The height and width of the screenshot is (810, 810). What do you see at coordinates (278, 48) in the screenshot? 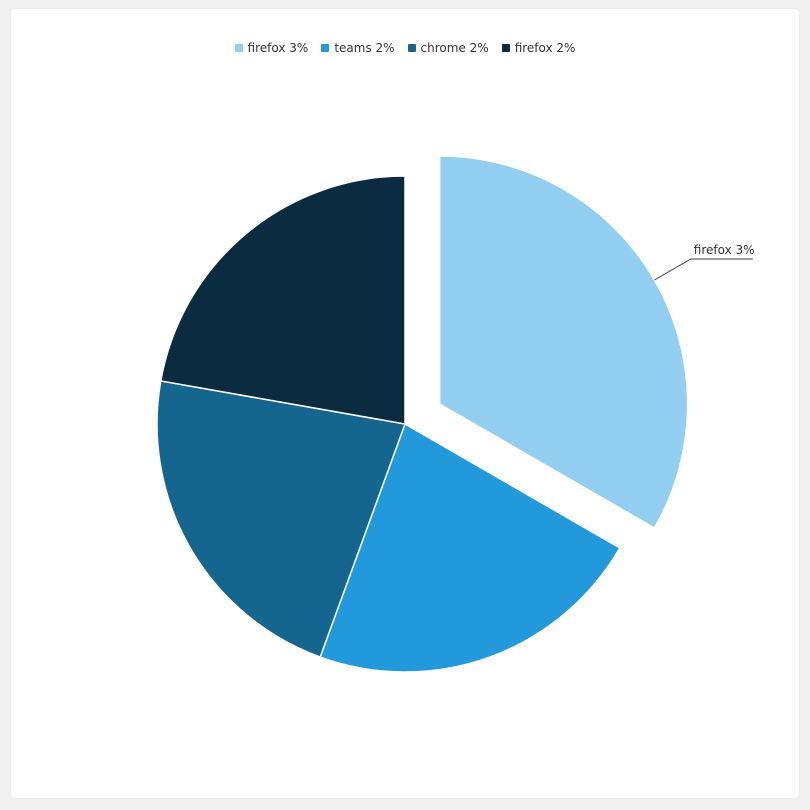
I see `legend-item-label: firefox 3%` at bounding box center [278, 48].